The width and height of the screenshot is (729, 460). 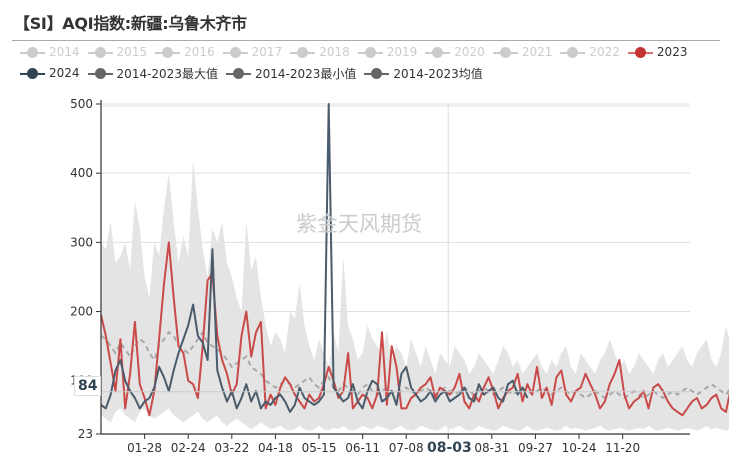 I want to click on legend-item-2014: 2014, so click(x=50, y=52).